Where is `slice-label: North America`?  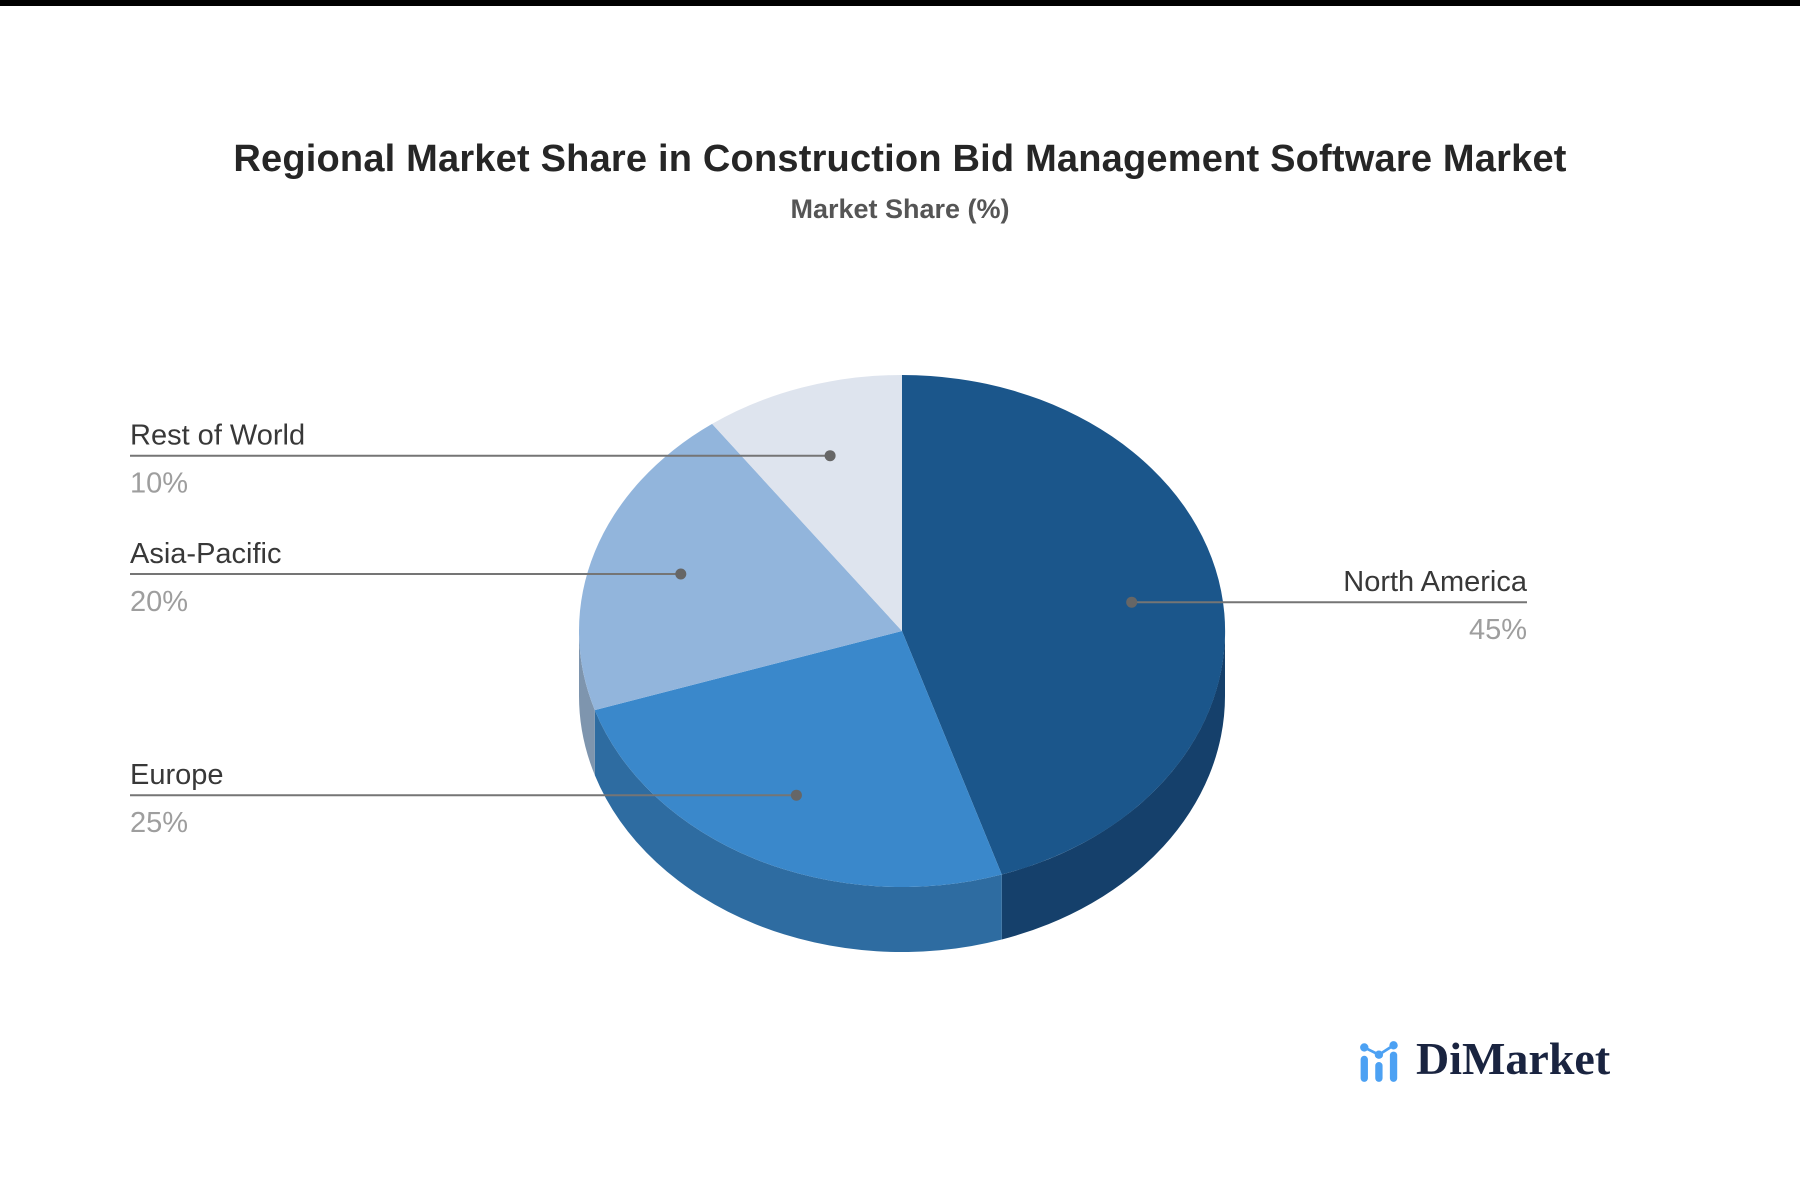
slice-label: North America is located at coordinates (1435, 582).